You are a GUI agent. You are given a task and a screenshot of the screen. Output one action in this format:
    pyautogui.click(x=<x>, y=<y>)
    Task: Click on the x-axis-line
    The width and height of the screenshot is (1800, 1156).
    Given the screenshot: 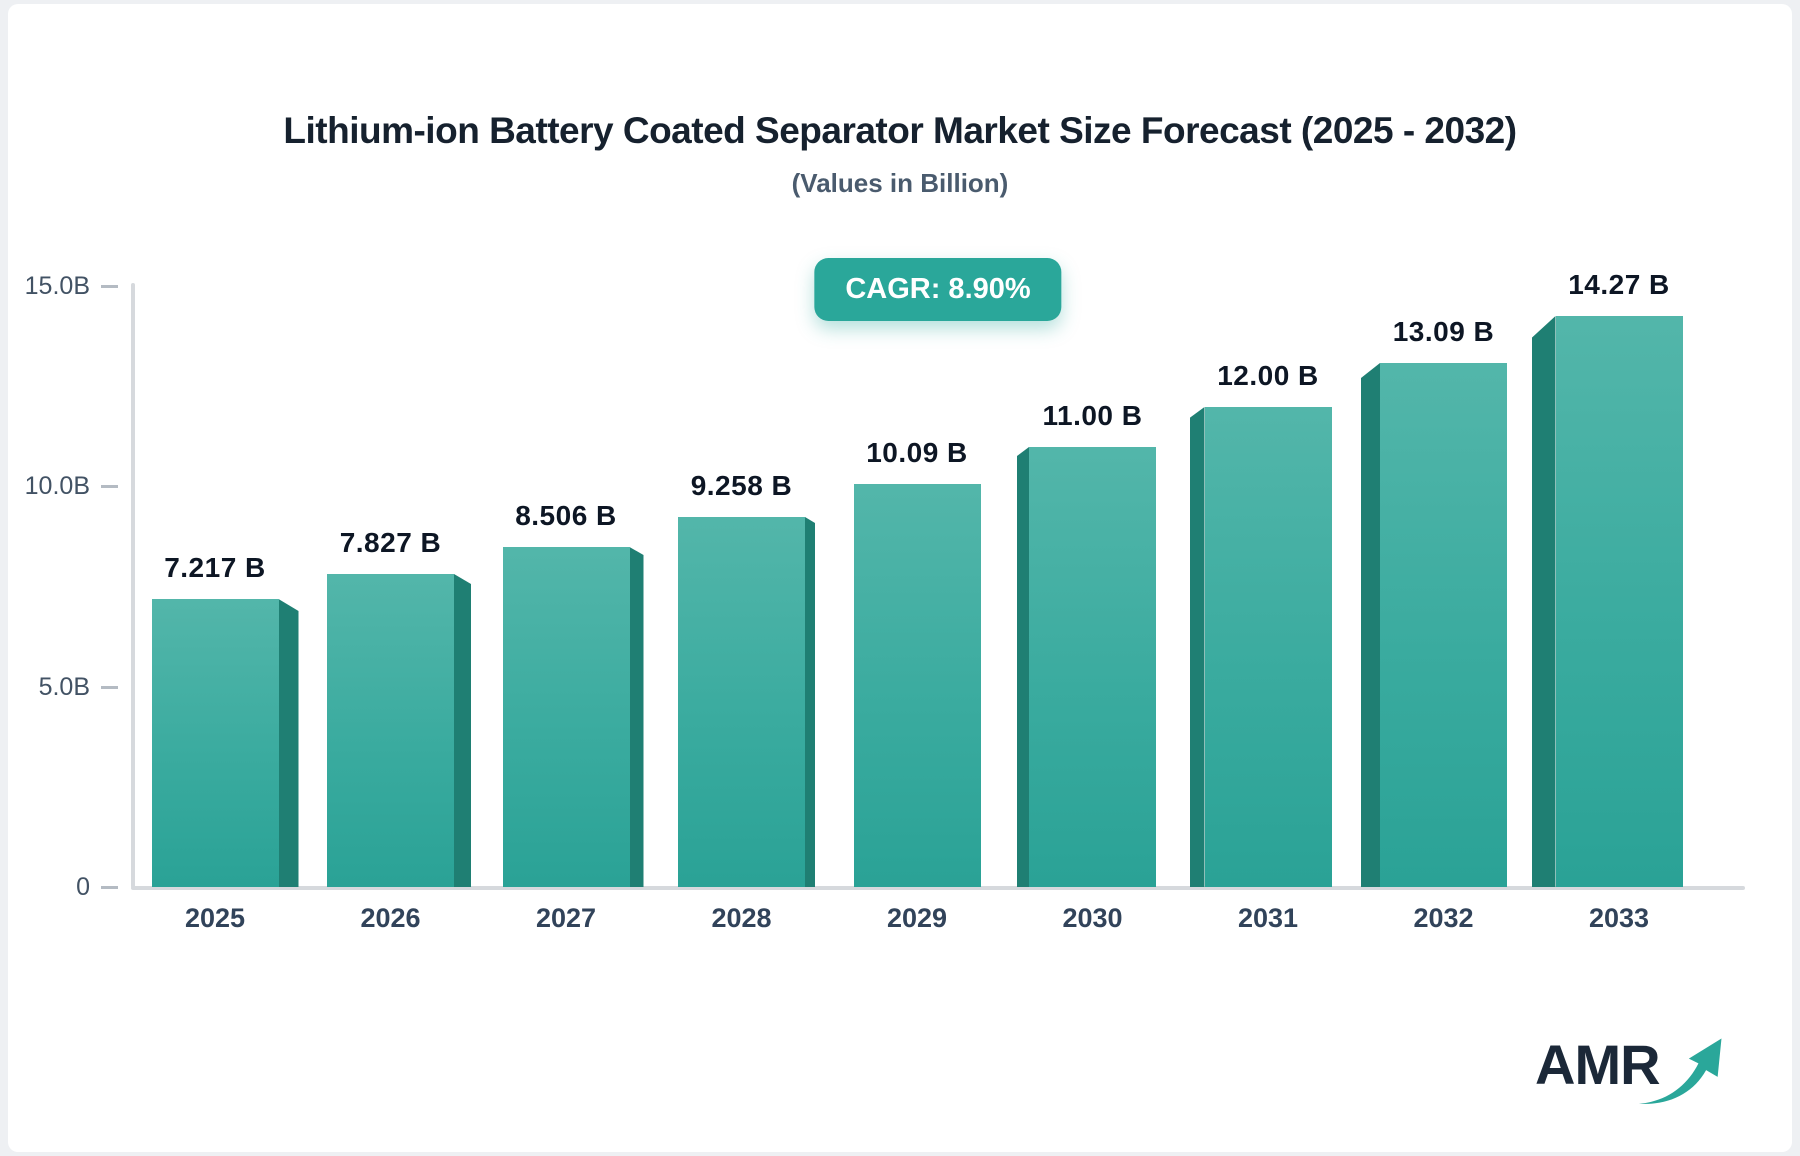 What is the action you would take?
    pyautogui.click(x=938, y=888)
    